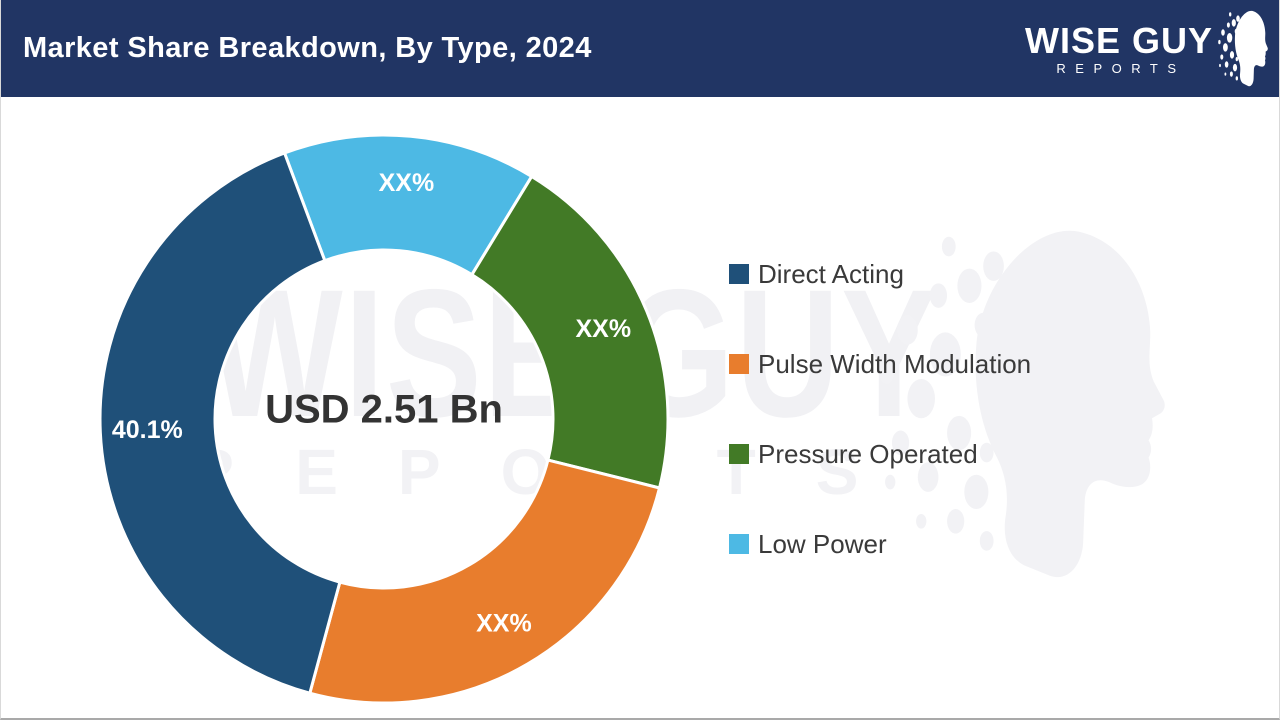  I want to click on legend-item-pulse-width-modulation: Pulse Width Modulation, so click(880, 364).